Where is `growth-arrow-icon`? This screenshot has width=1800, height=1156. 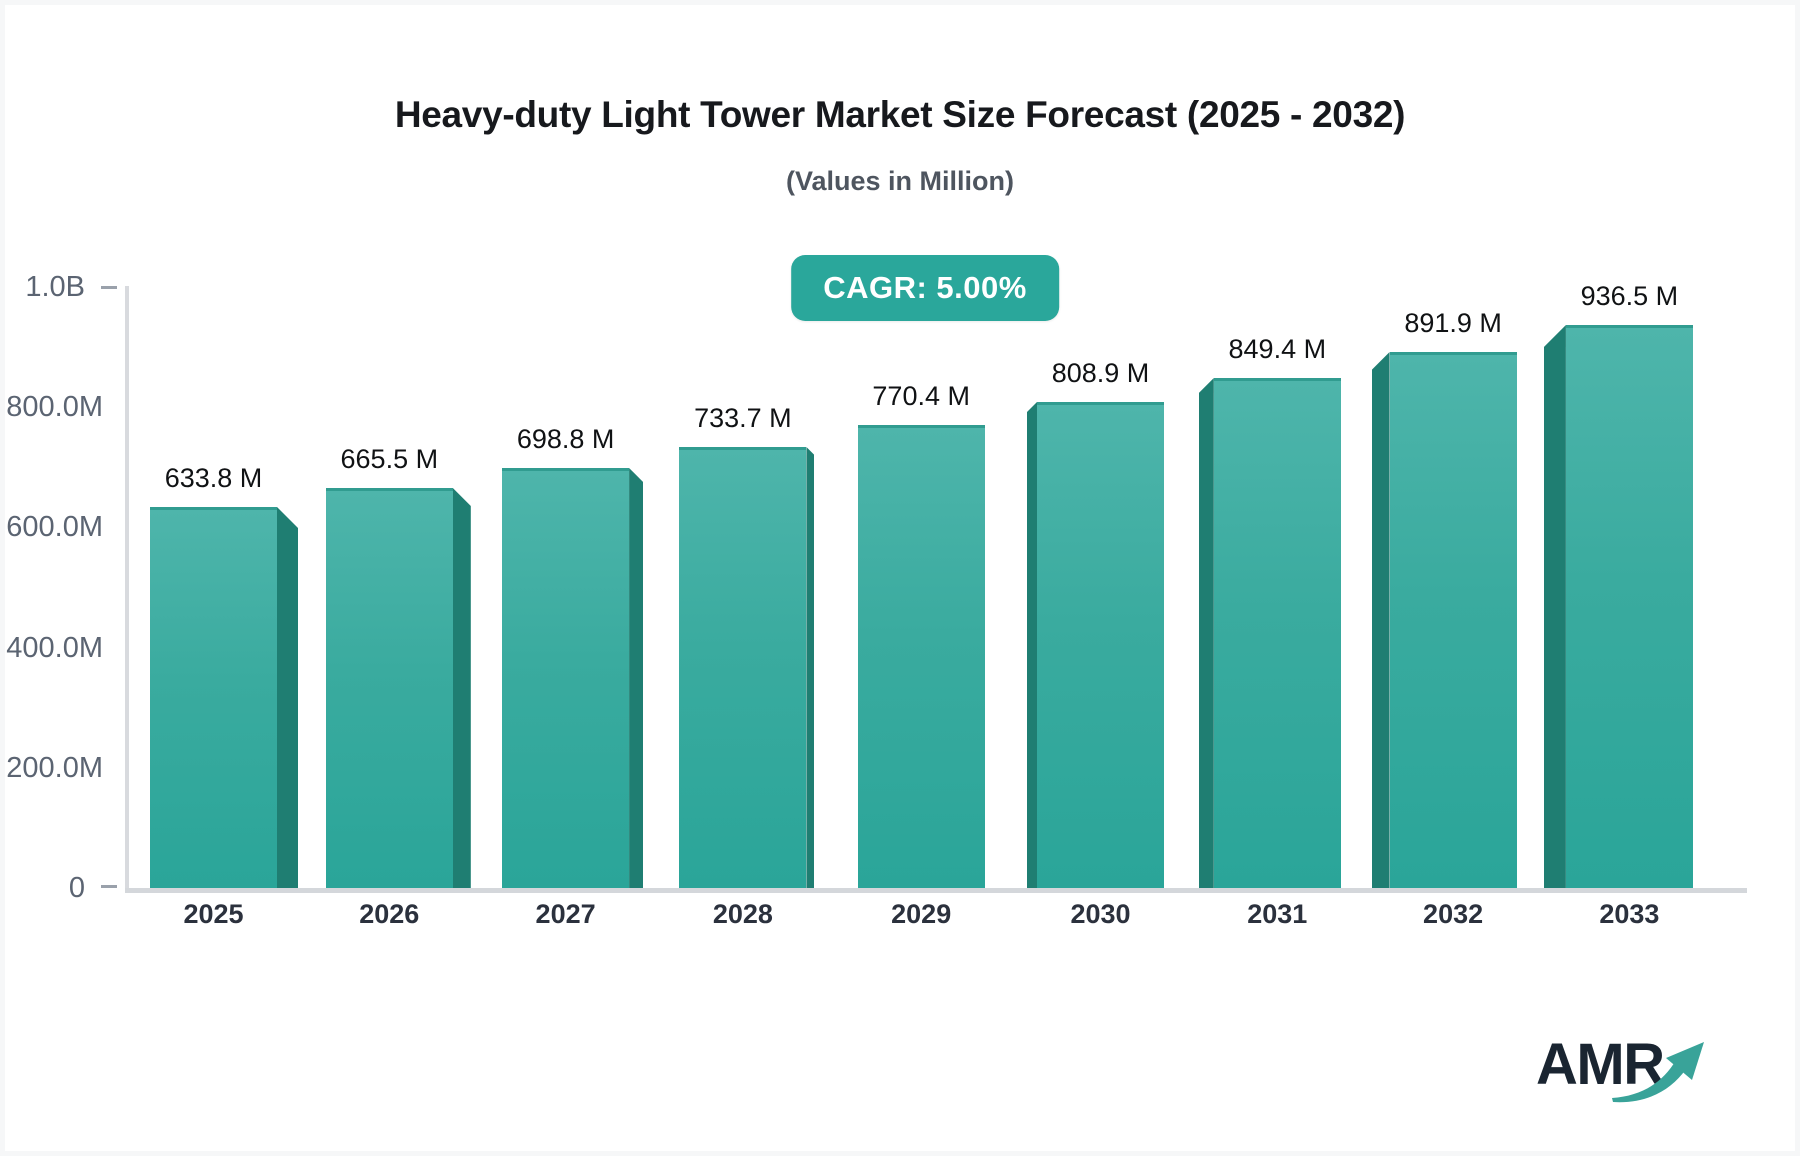 growth-arrow-icon is located at coordinates (1658, 1072).